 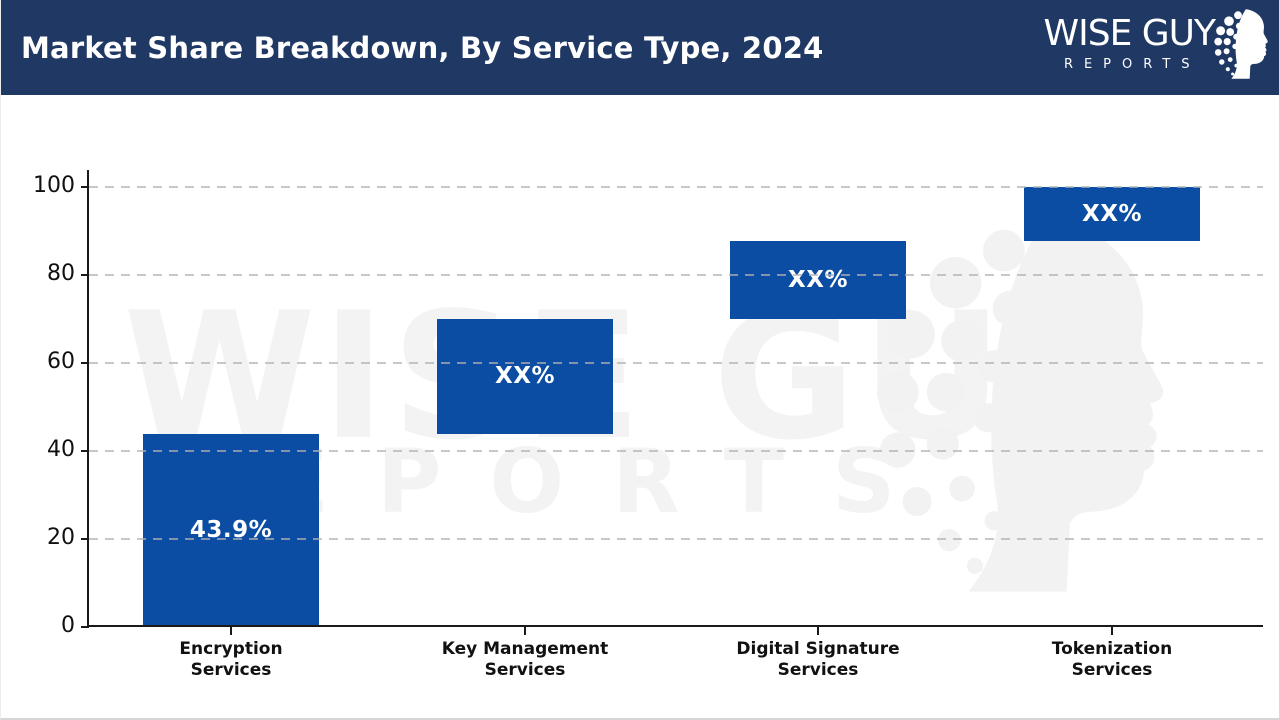 I want to click on y-tick-label: 100, so click(x=54, y=185).